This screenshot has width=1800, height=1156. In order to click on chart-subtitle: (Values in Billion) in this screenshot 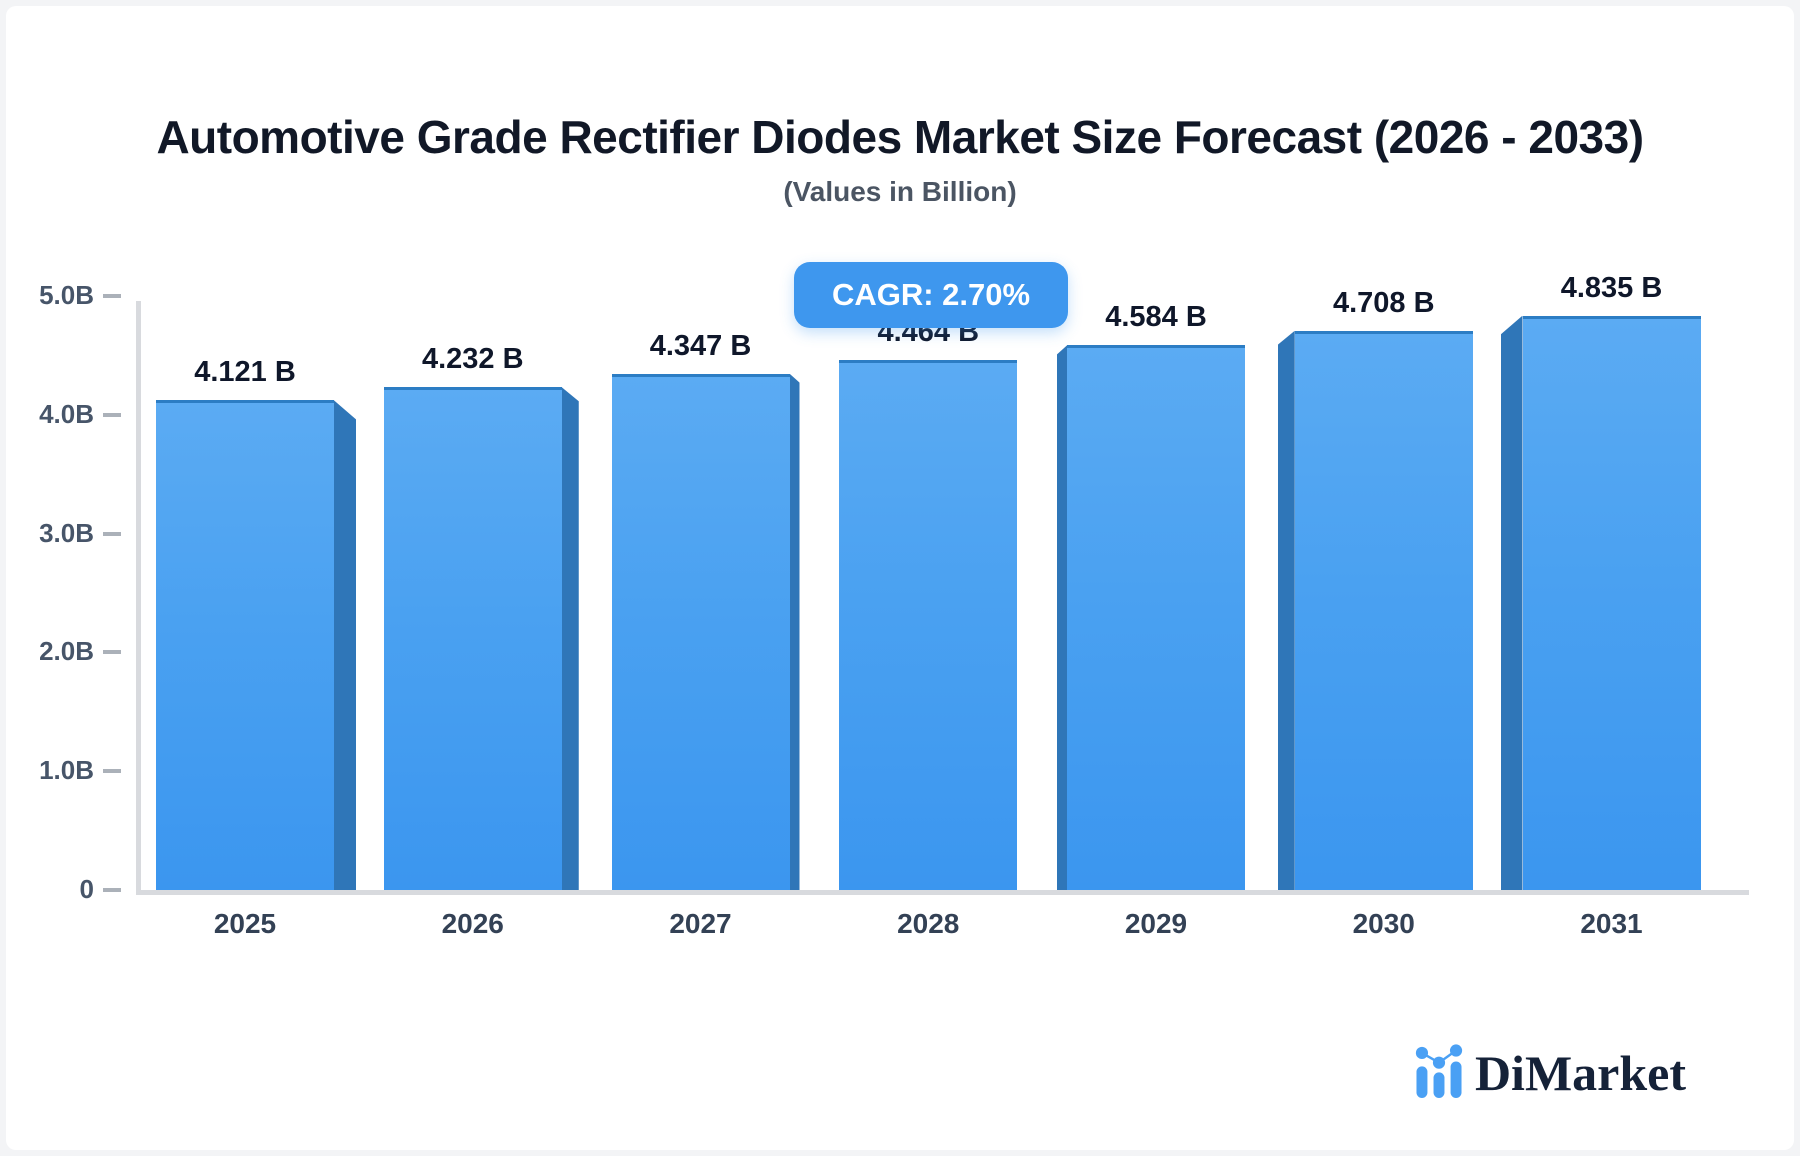, I will do `click(900, 191)`.